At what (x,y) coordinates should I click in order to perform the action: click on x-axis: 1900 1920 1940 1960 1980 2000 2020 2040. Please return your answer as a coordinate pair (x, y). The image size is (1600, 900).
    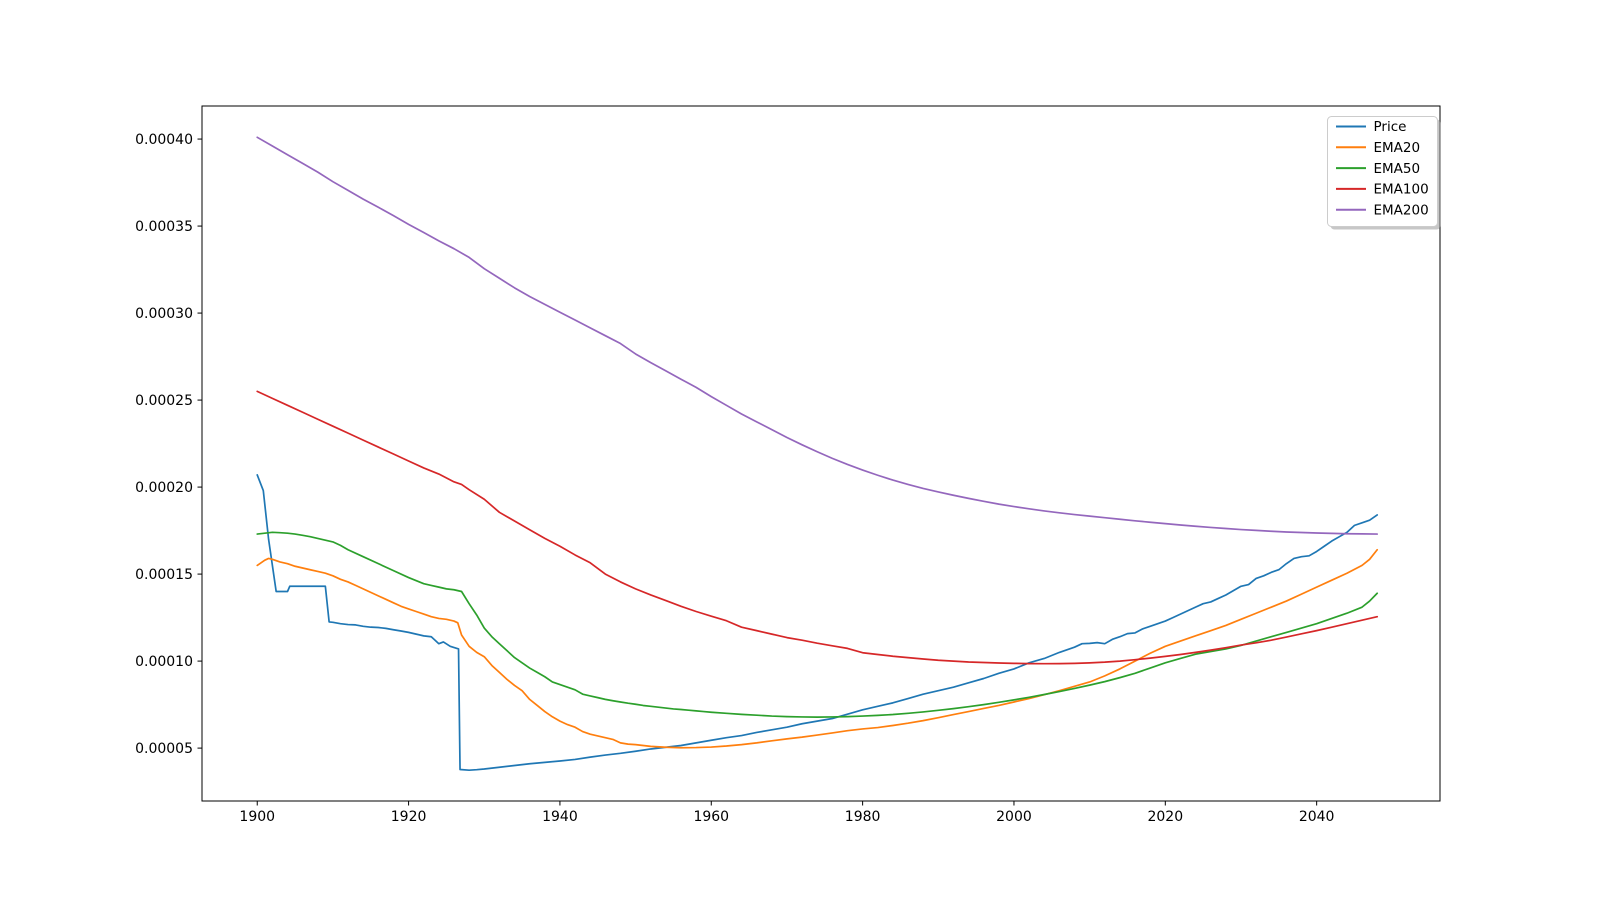
    Looking at the image, I should click on (786, 813).